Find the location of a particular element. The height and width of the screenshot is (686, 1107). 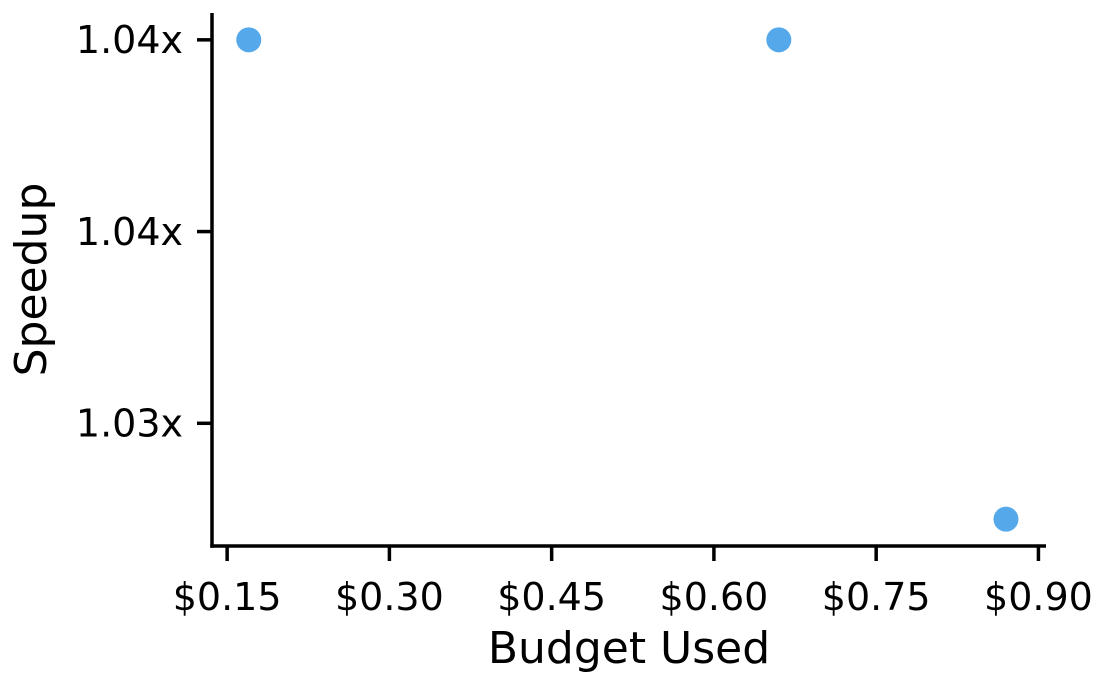

y-axis-label: Speedup is located at coordinates (31, 280).